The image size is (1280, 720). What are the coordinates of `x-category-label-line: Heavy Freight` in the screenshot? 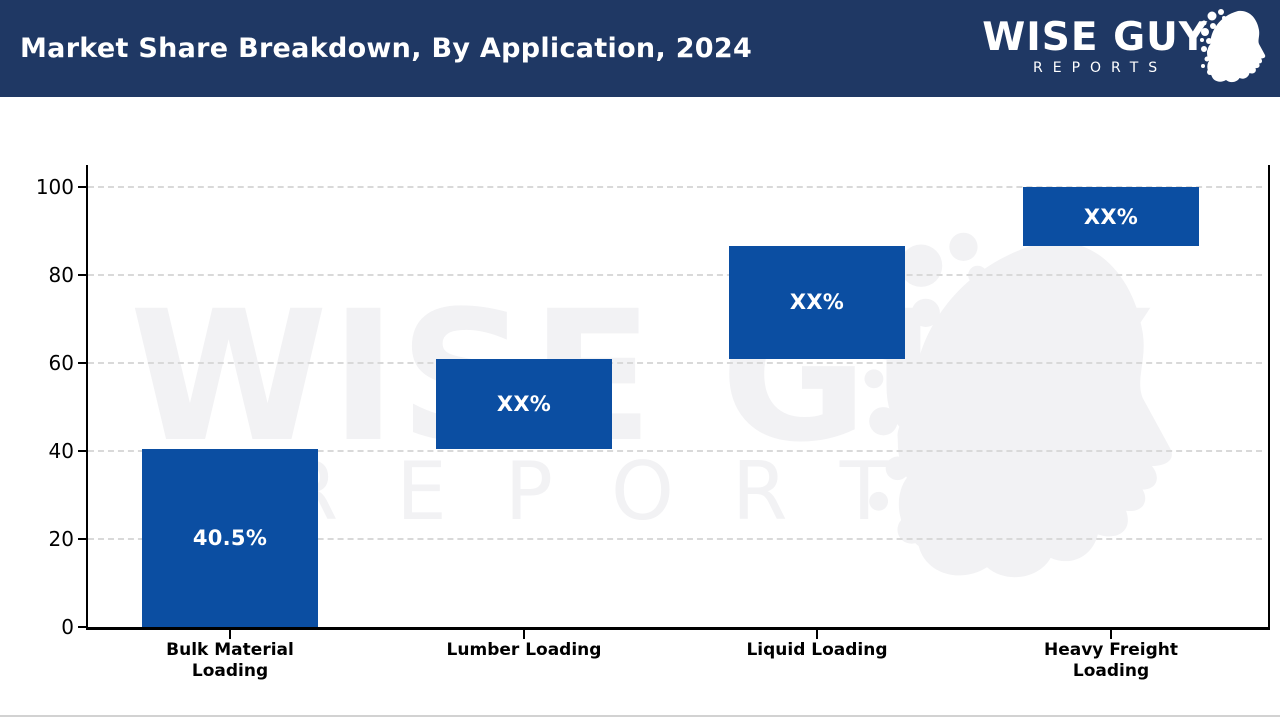 It's located at (1111, 650).